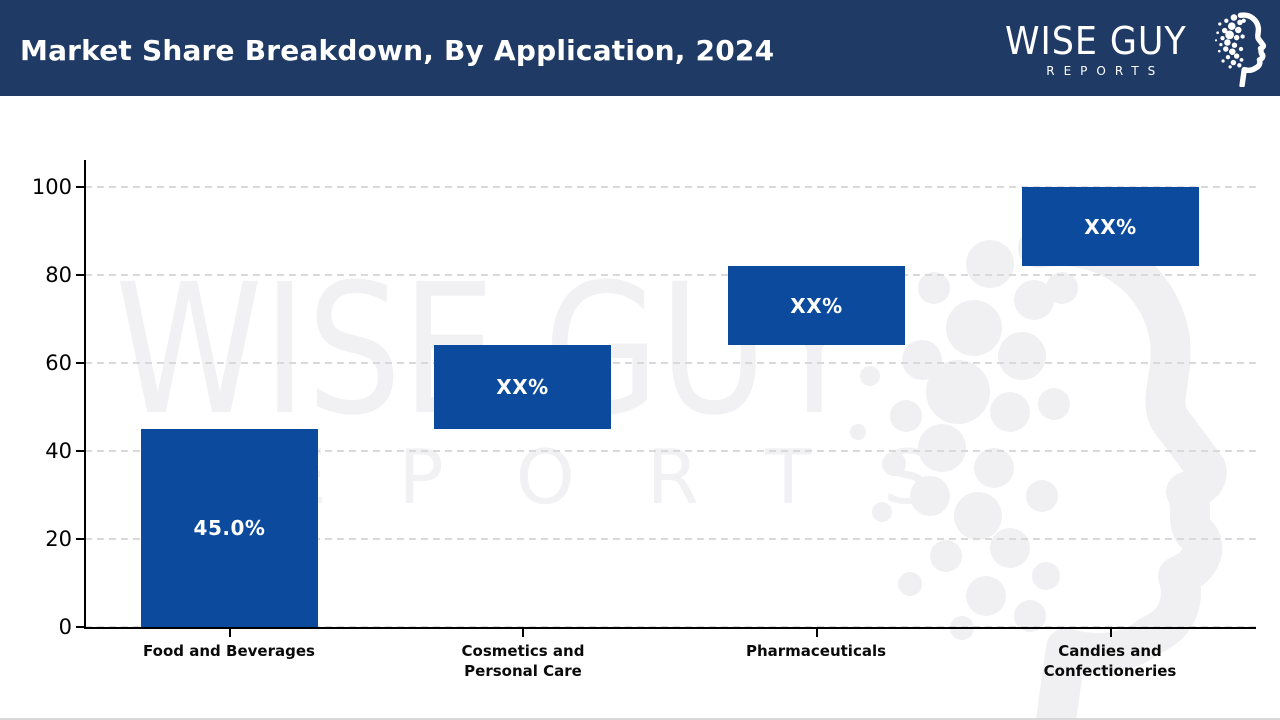 Image resolution: width=1280 pixels, height=720 pixels. What do you see at coordinates (523, 661) in the screenshot?
I see `x-label-cosmetics-and-personal-care: Cosmetics and Personal Care` at bounding box center [523, 661].